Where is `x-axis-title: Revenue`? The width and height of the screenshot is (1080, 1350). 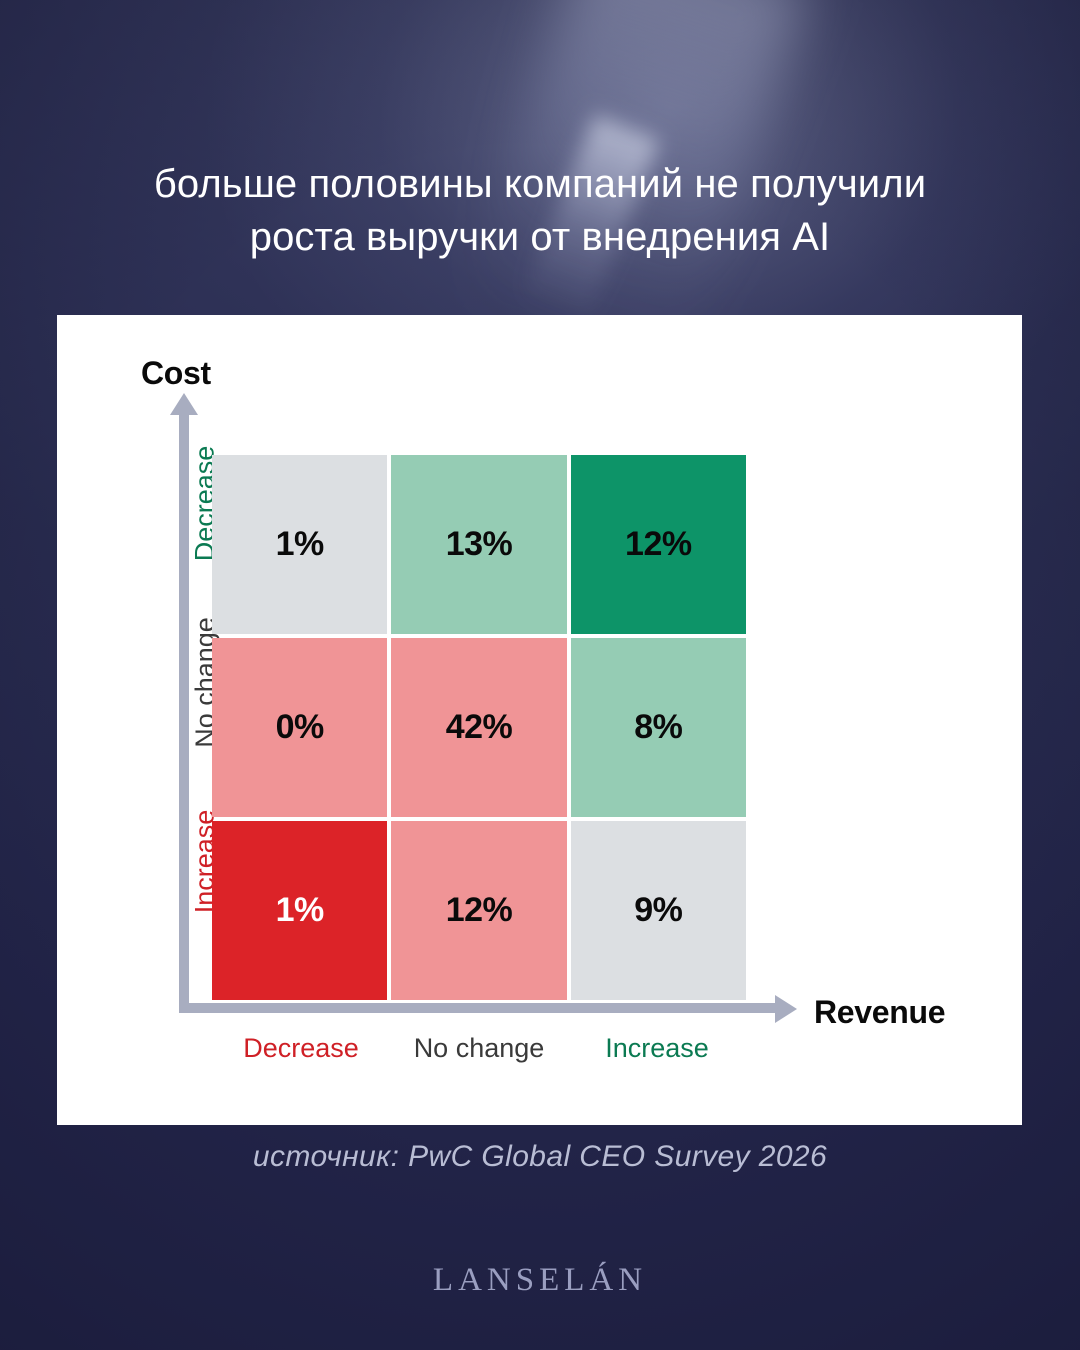 x-axis-title: Revenue is located at coordinates (880, 1012).